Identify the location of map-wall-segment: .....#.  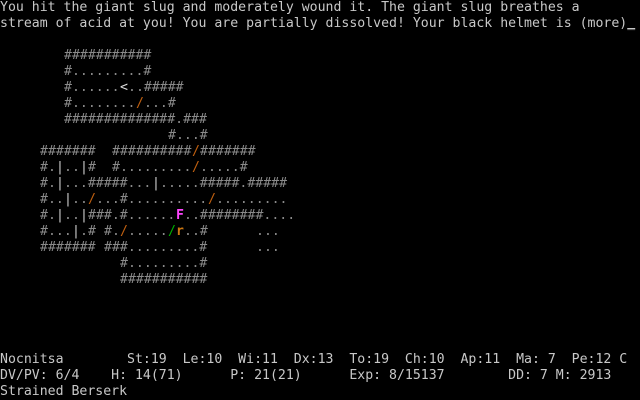
(224, 167).